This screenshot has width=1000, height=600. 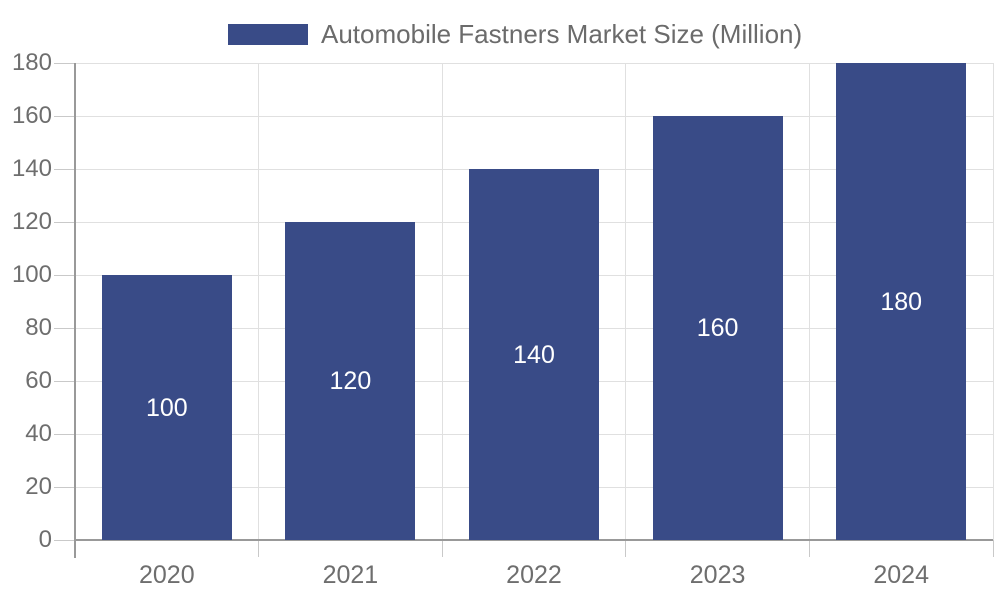 I want to click on bar-2020, so click(x=166, y=407).